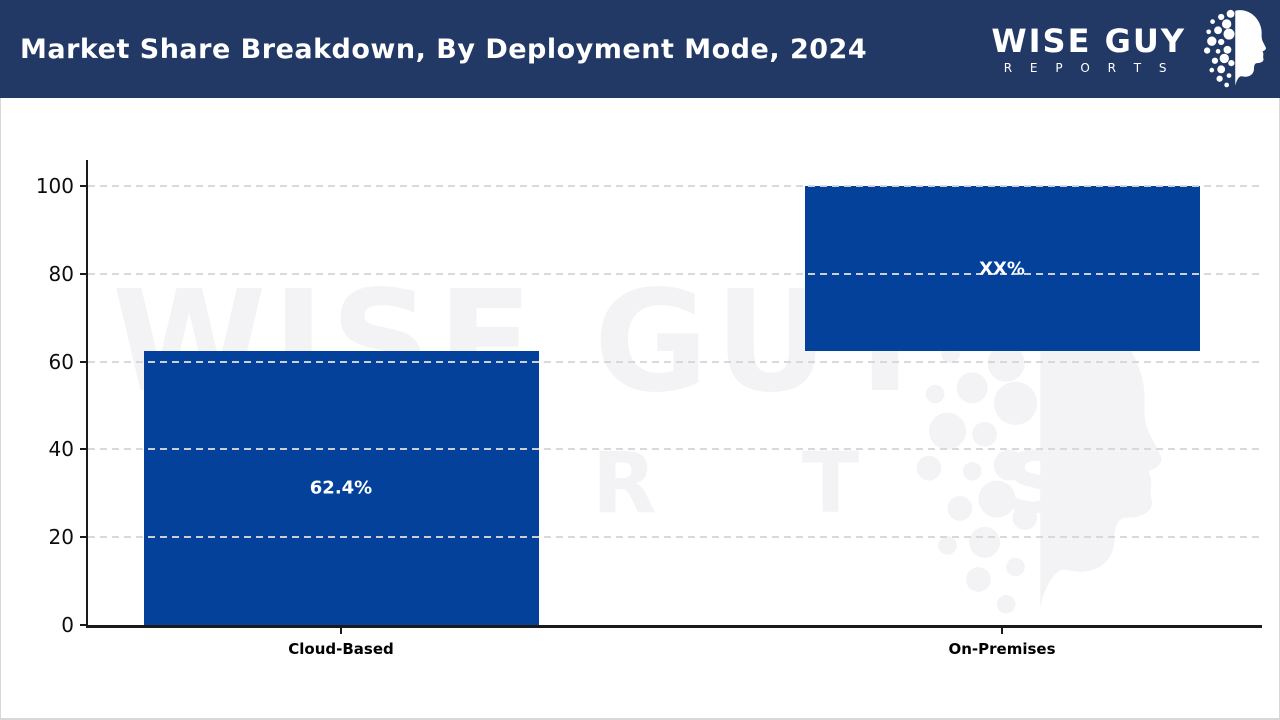 The image size is (1280, 720). I want to click on y-tick-label: 20, so click(61, 537).